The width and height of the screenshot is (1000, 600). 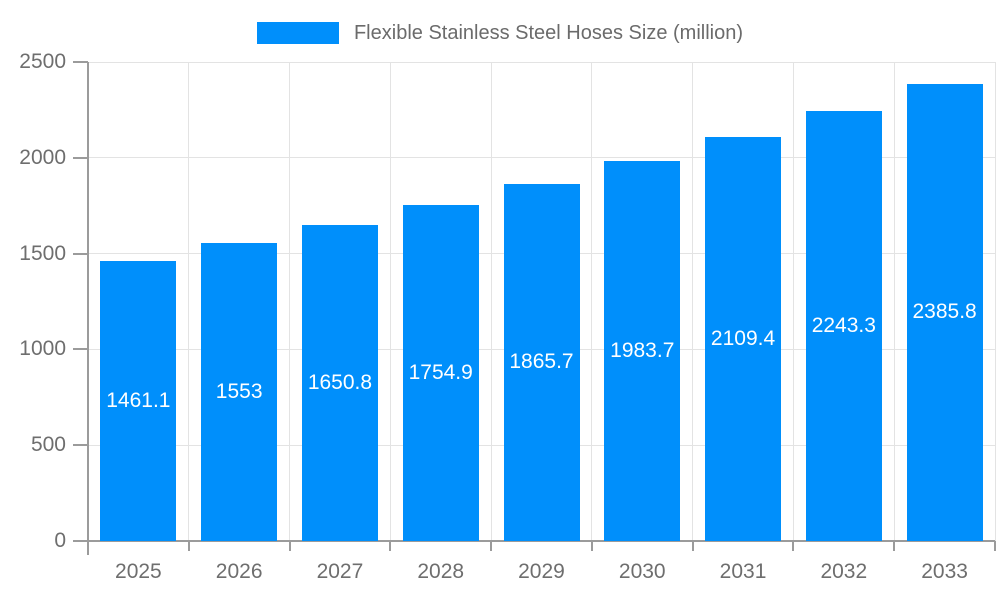 I want to click on bar-value-label: 1461.1, so click(x=138, y=401).